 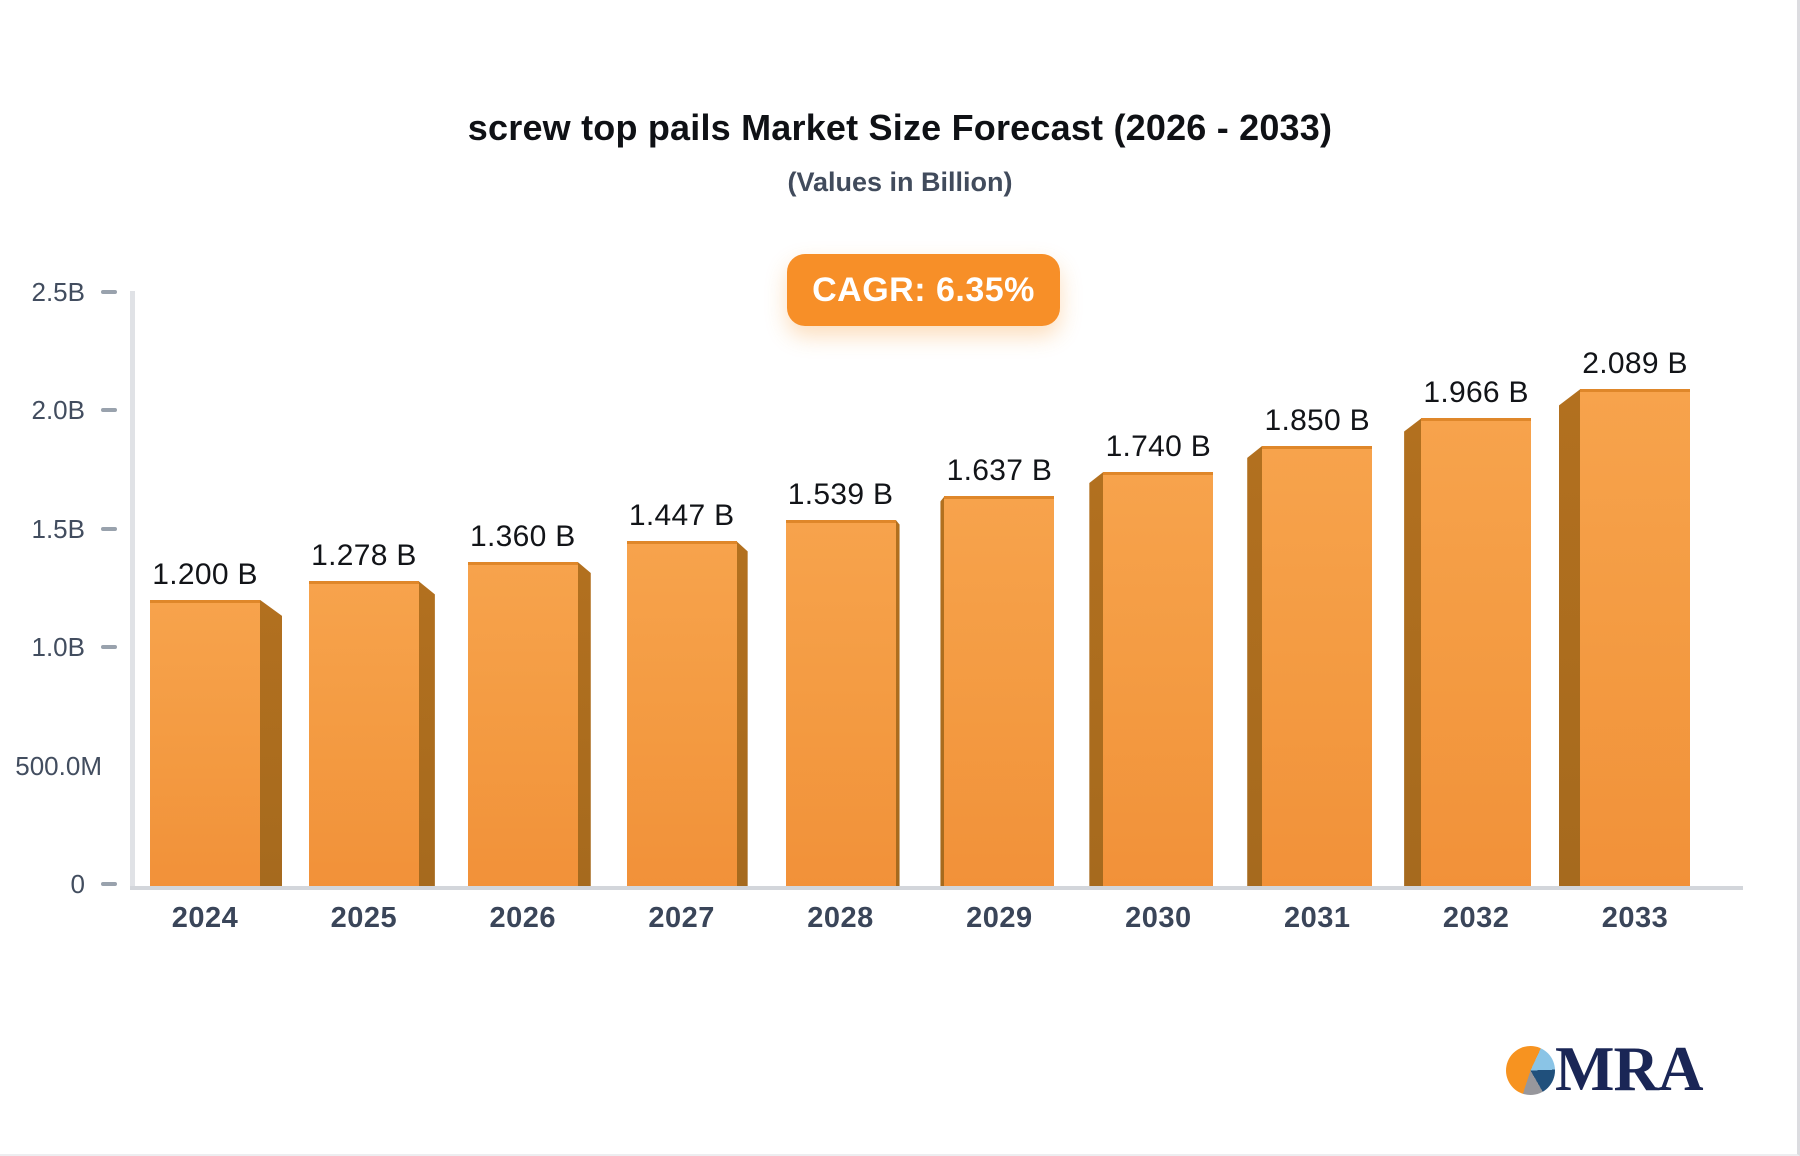 What do you see at coordinates (1476, 918) in the screenshot?
I see `x-tick-label-2032: 2032` at bounding box center [1476, 918].